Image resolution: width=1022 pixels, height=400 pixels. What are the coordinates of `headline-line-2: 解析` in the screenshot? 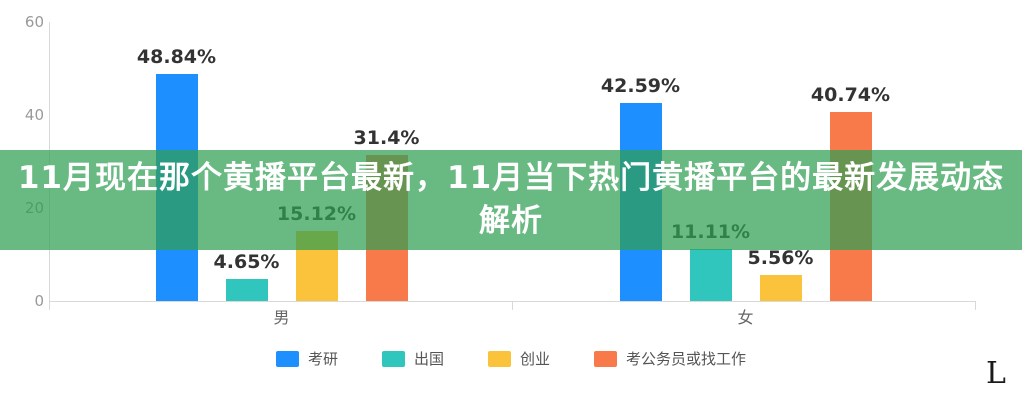 It's located at (511, 221).